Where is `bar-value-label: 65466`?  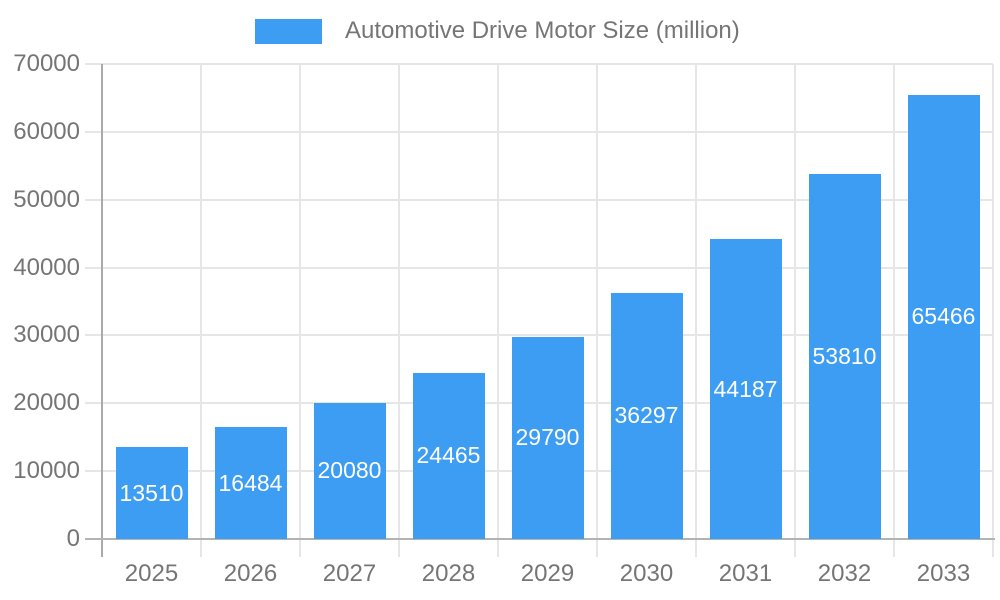
bar-value-label: 65466 is located at coordinates (943, 316).